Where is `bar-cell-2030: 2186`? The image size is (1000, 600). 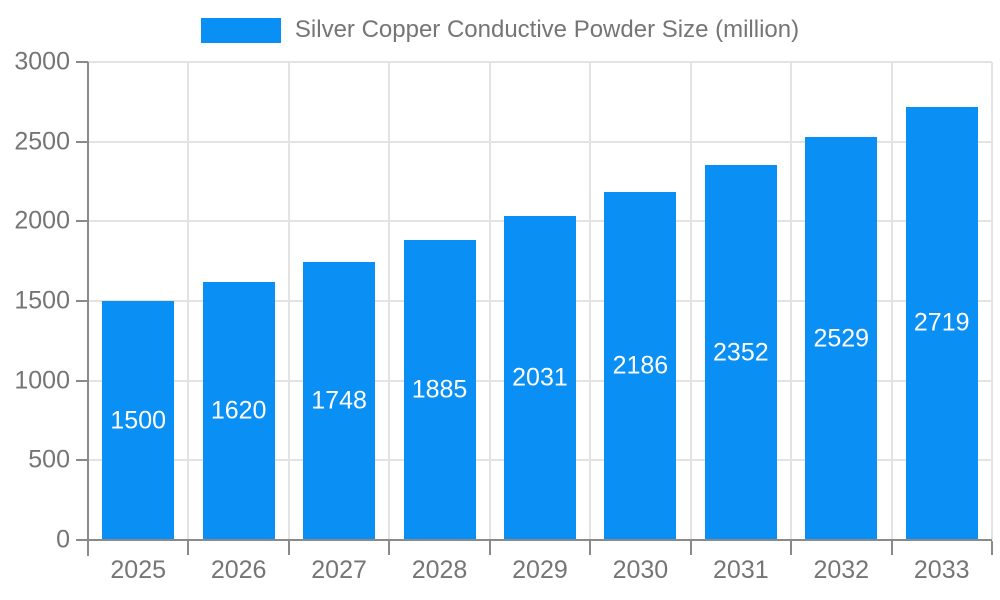 bar-cell-2030: 2186 is located at coordinates (640, 301).